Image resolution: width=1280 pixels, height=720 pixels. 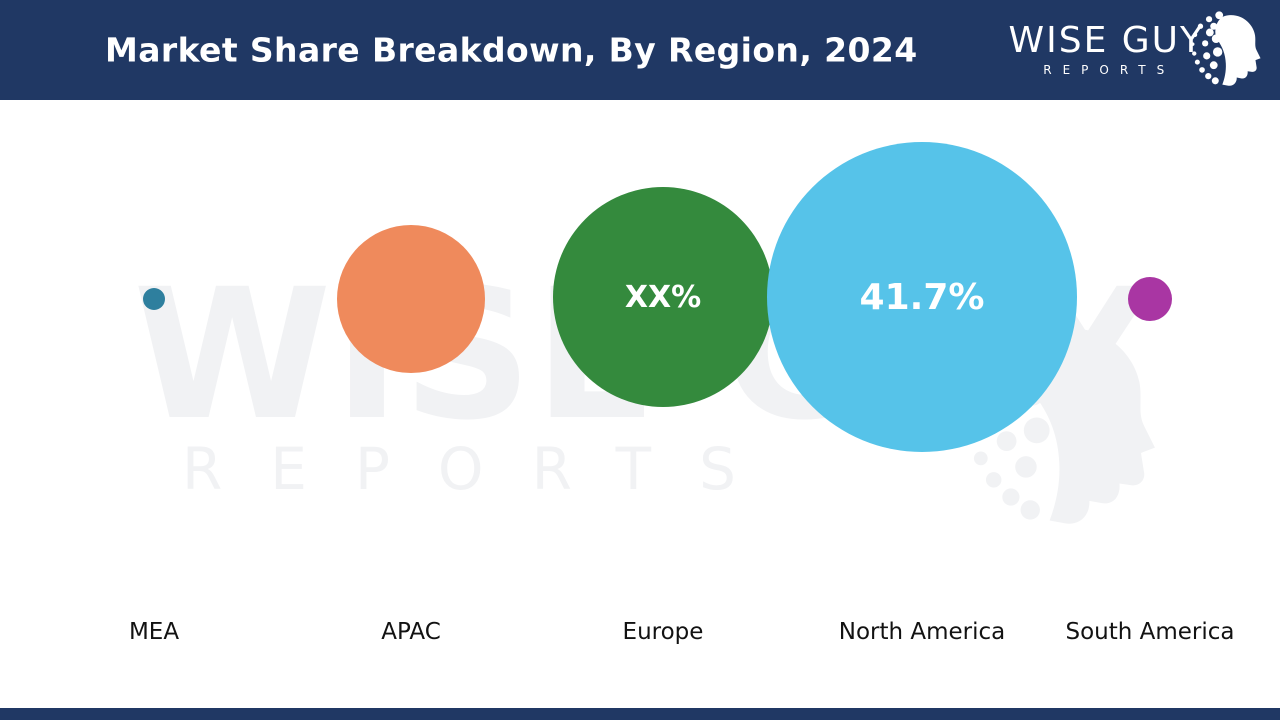 I want to click on bubble-south-america, so click(x=1150, y=299).